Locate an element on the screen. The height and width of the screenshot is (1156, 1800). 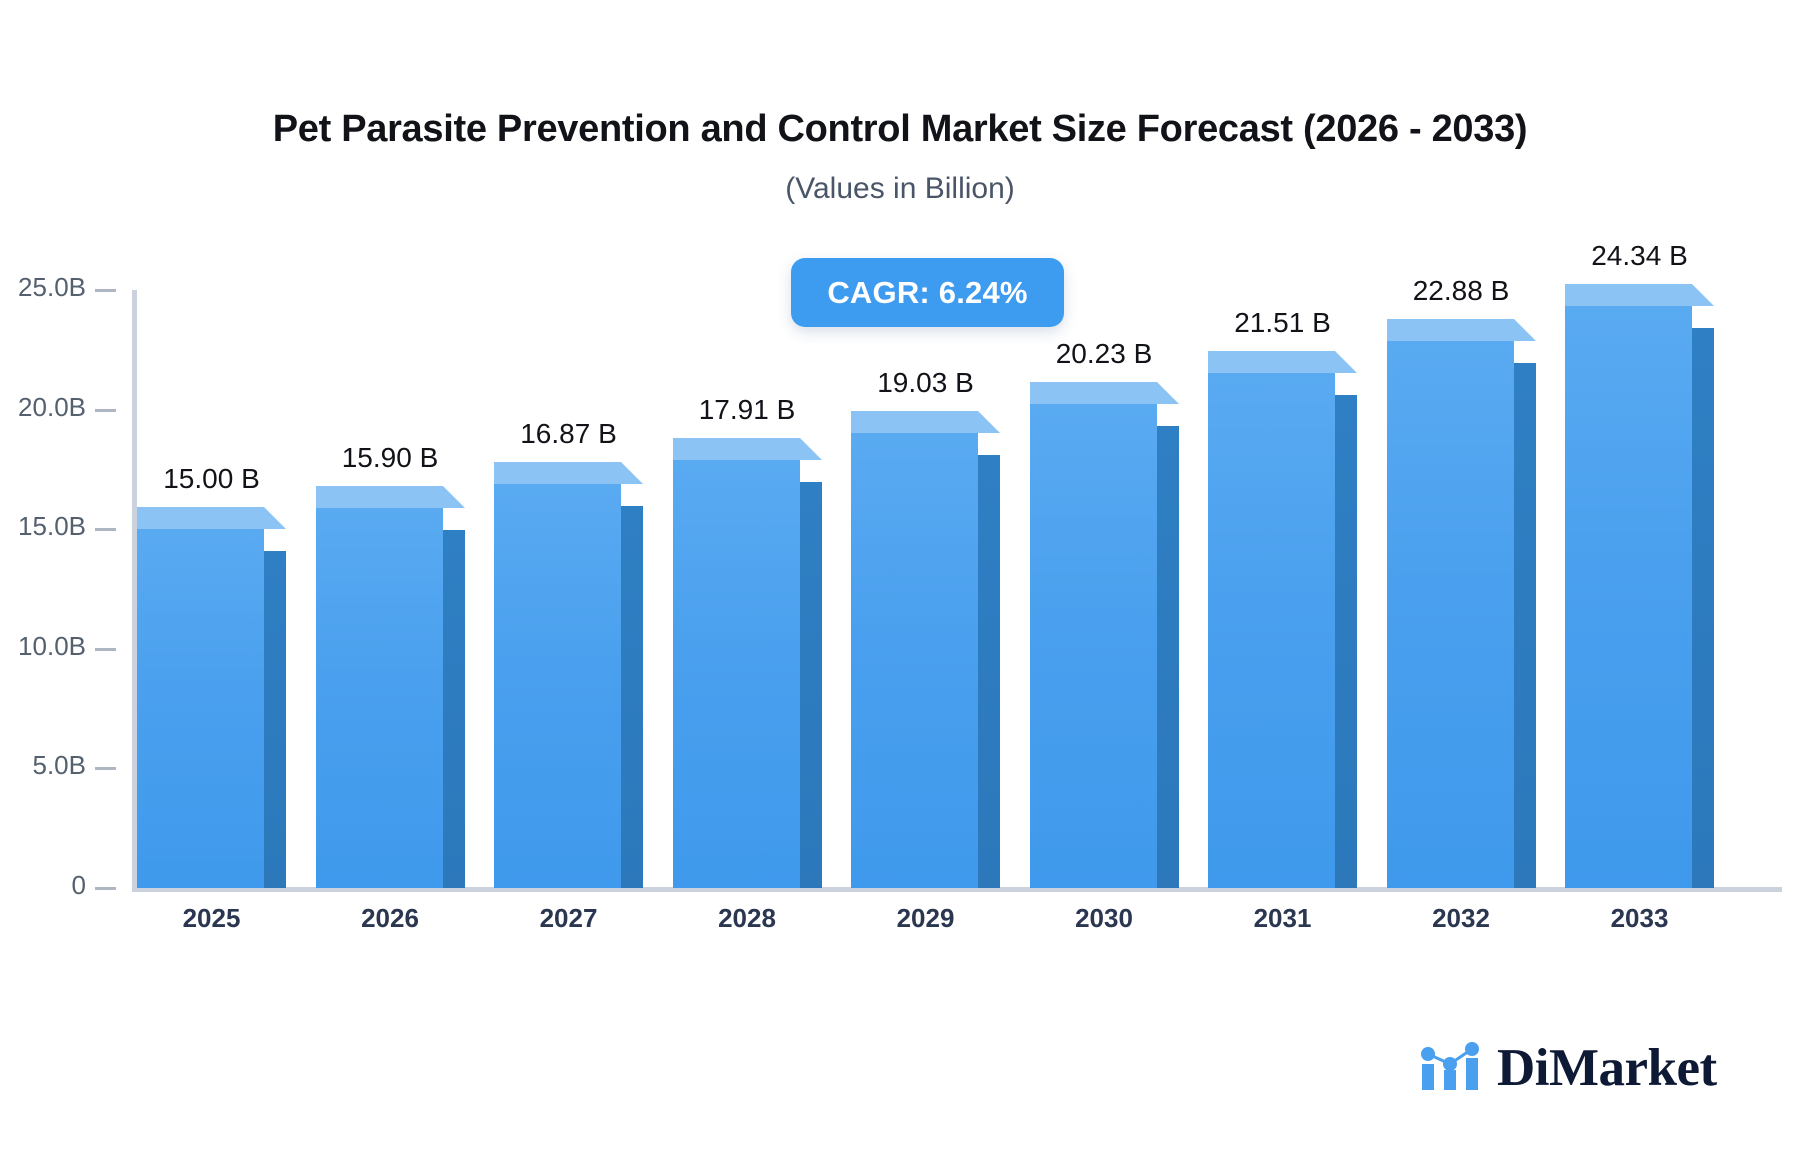
x-axis-tick-label: 2028 is located at coordinates (747, 918).